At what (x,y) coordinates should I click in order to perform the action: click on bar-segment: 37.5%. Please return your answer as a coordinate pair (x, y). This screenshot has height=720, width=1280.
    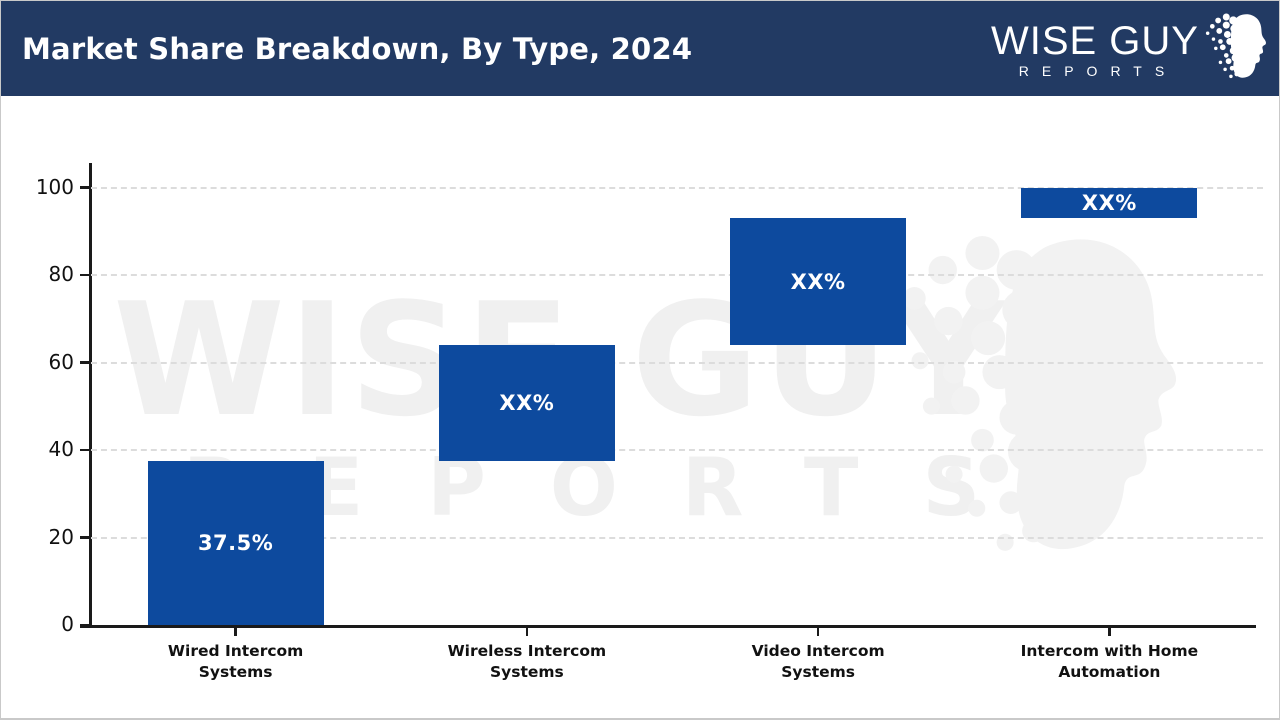
    Looking at the image, I should click on (235, 543).